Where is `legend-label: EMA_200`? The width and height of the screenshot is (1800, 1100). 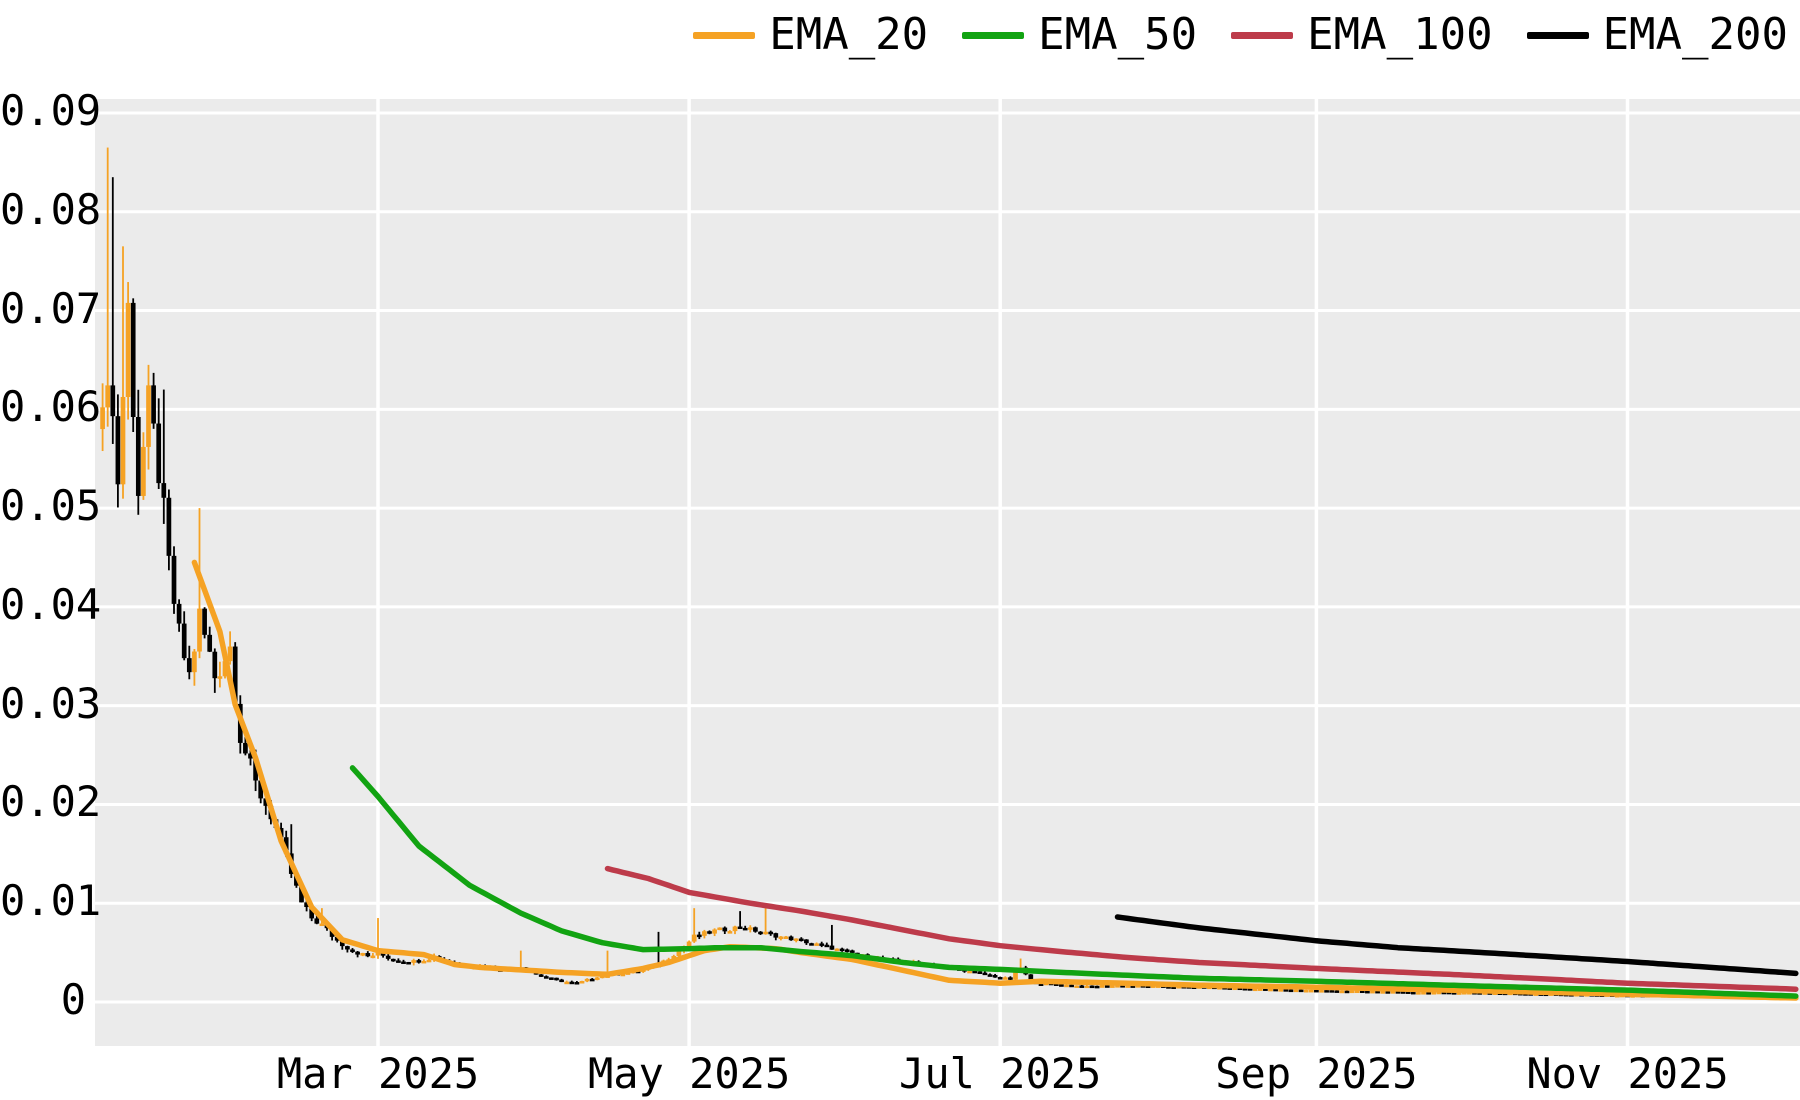
legend-label: EMA_200 is located at coordinates (1695, 34).